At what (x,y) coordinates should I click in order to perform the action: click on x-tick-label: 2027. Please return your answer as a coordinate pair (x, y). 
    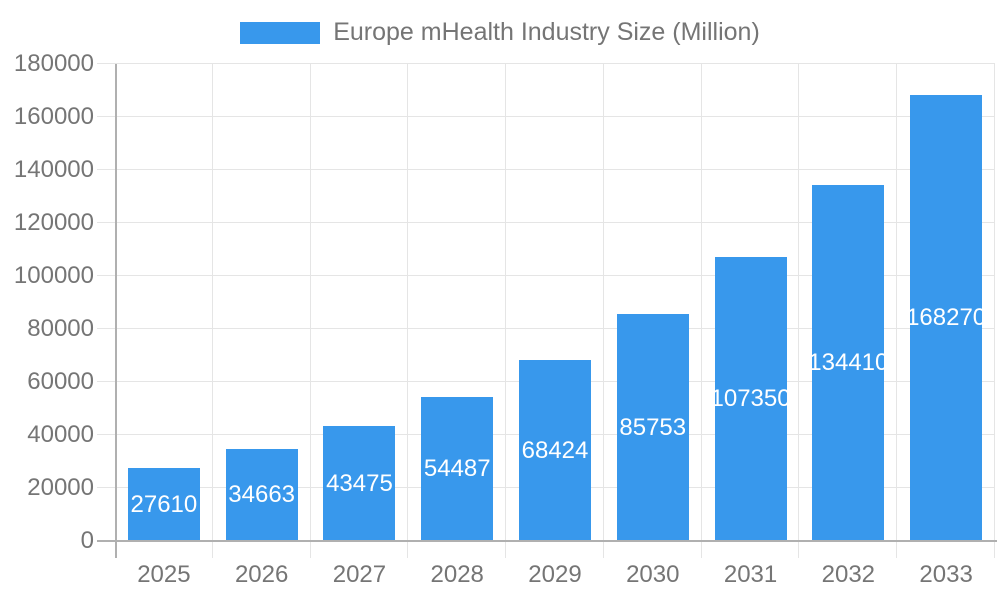
    Looking at the image, I should click on (359, 574).